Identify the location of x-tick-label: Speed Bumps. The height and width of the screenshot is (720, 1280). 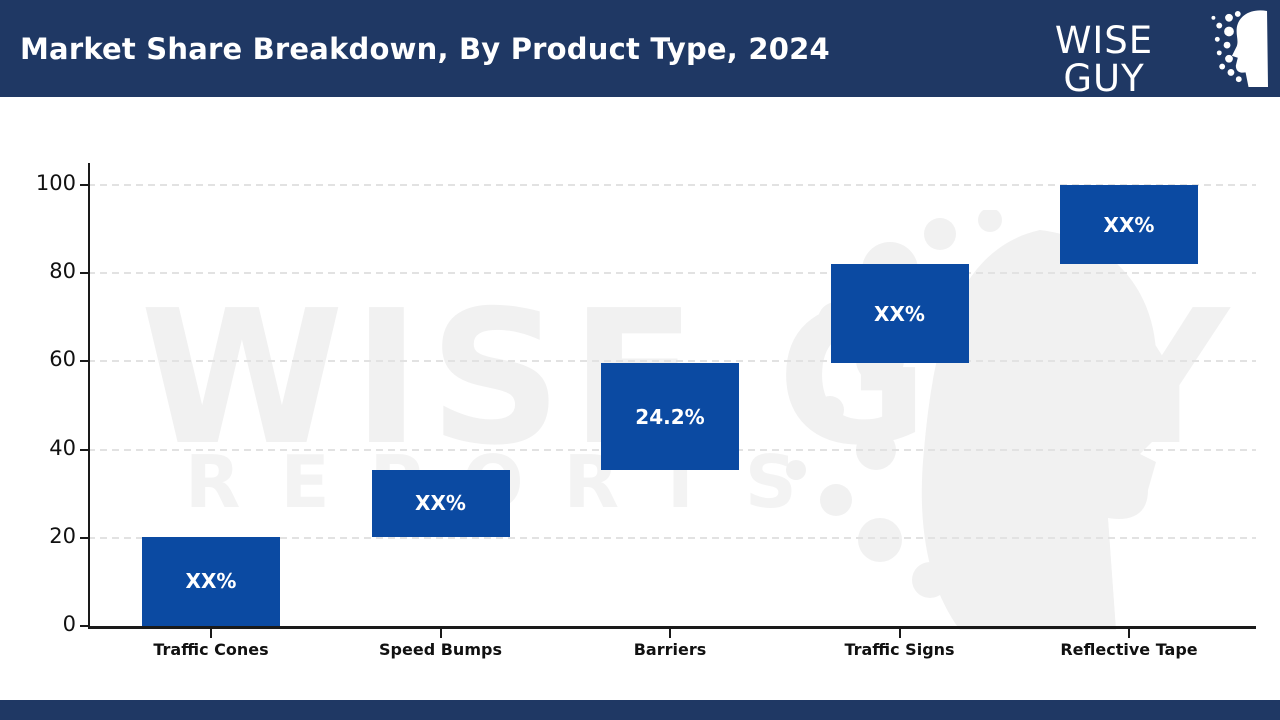
(440, 649).